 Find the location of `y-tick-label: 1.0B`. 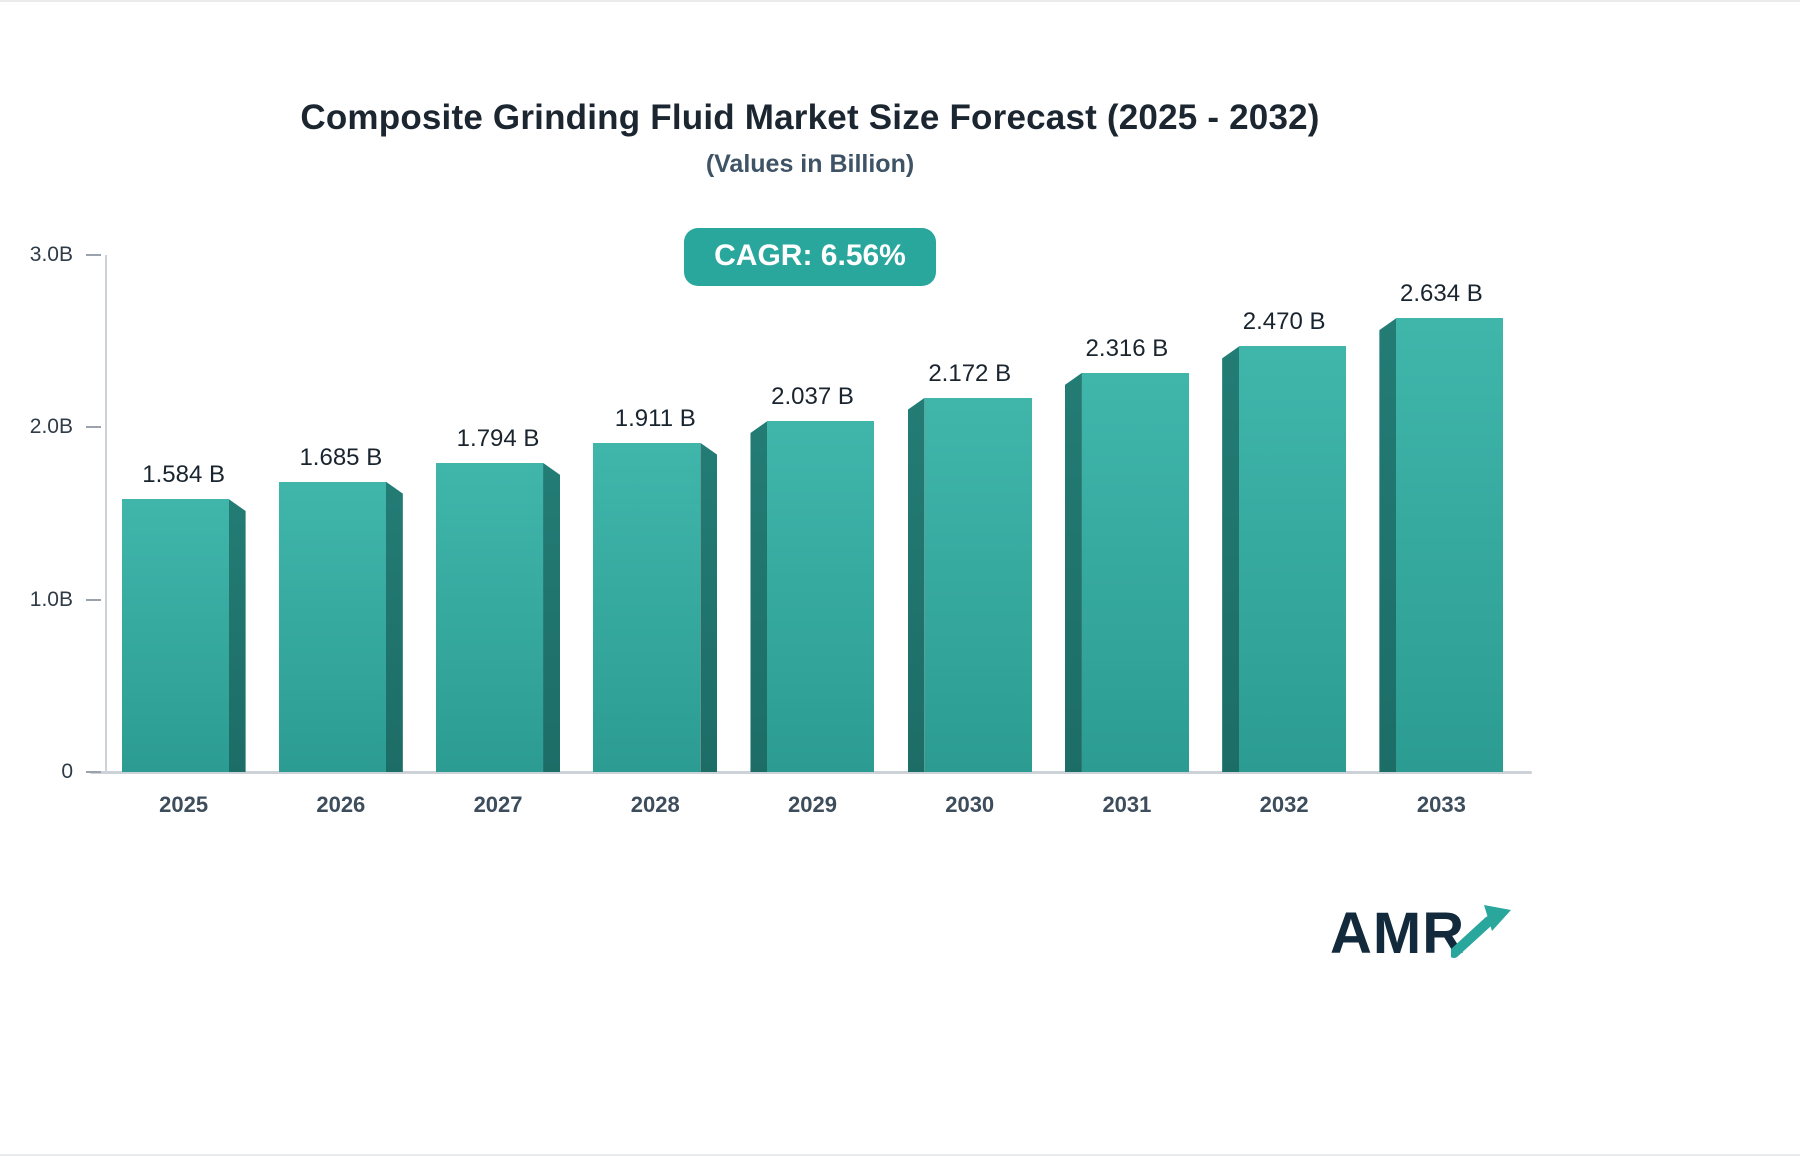

y-tick-label: 1.0B is located at coordinates (51, 599).